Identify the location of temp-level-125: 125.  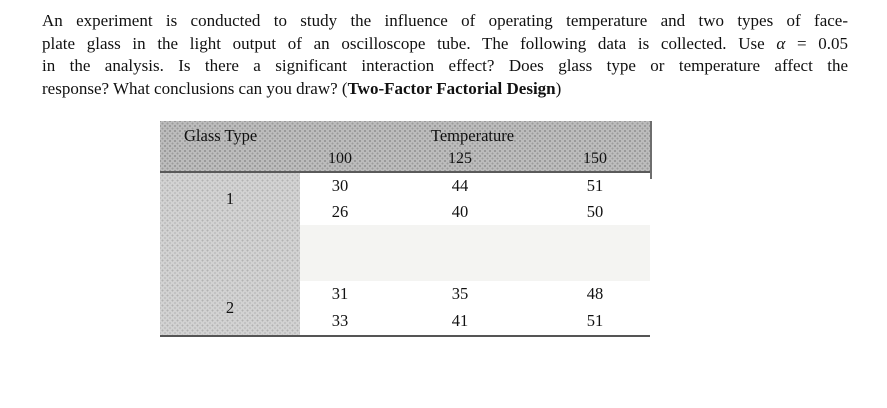
(460, 158).